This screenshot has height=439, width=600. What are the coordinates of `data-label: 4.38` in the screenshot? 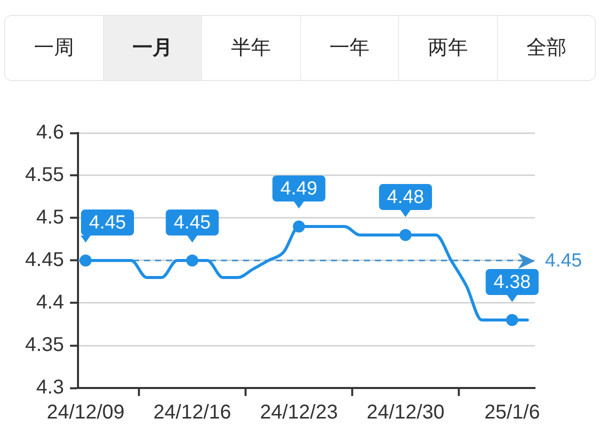 It's located at (512, 283).